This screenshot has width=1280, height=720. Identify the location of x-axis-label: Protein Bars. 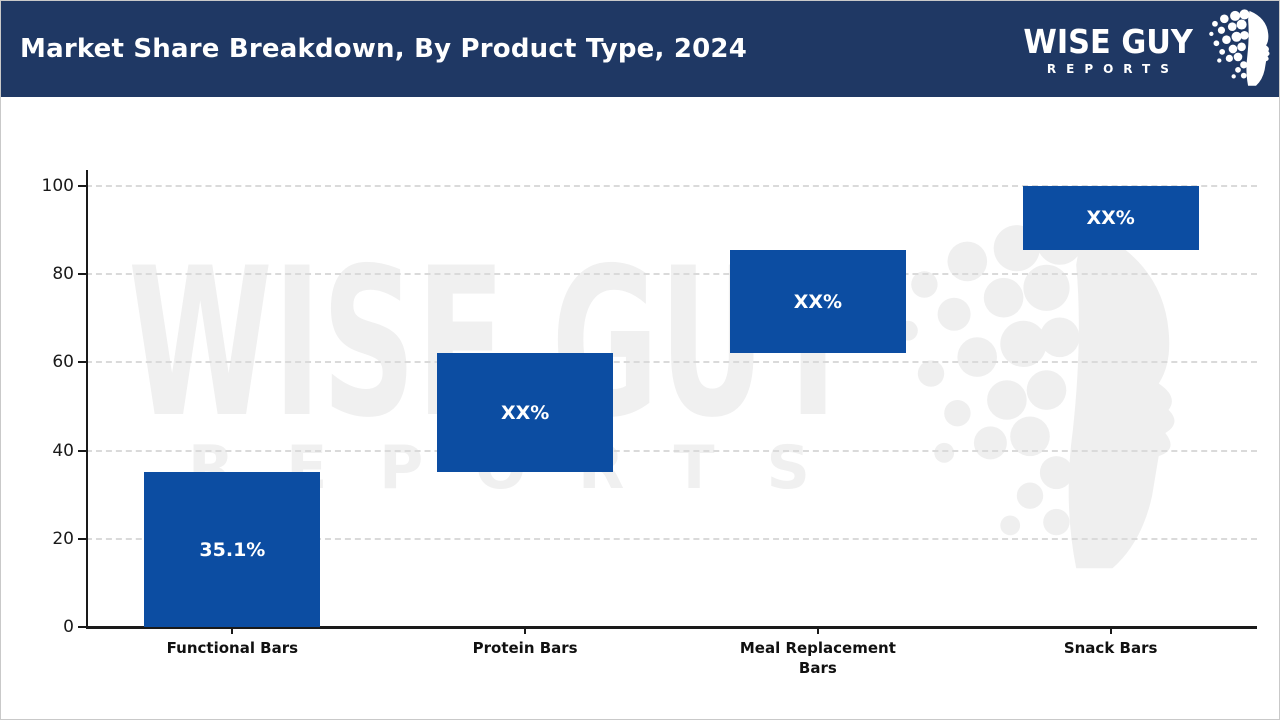
(525, 648).